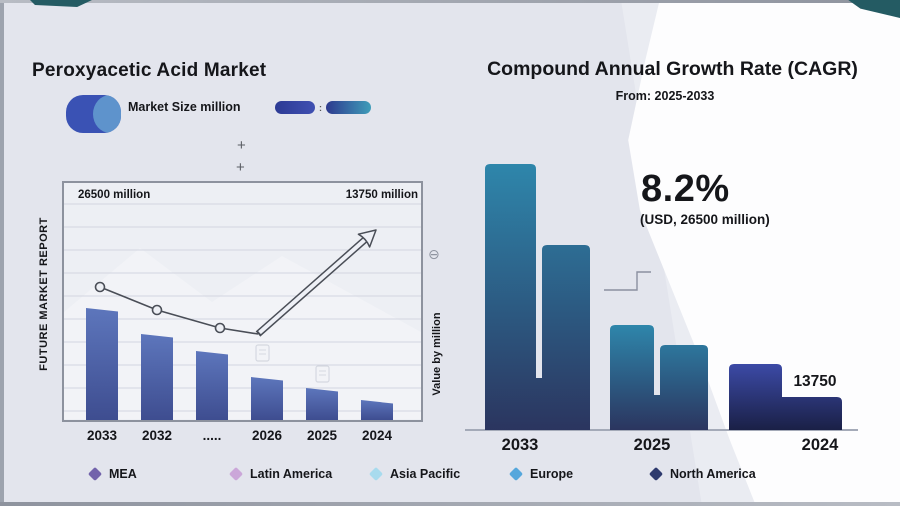  What do you see at coordinates (114, 195) in the screenshot?
I see `left-chart-annotation-26500: 26500 million` at bounding box center [114, 195].